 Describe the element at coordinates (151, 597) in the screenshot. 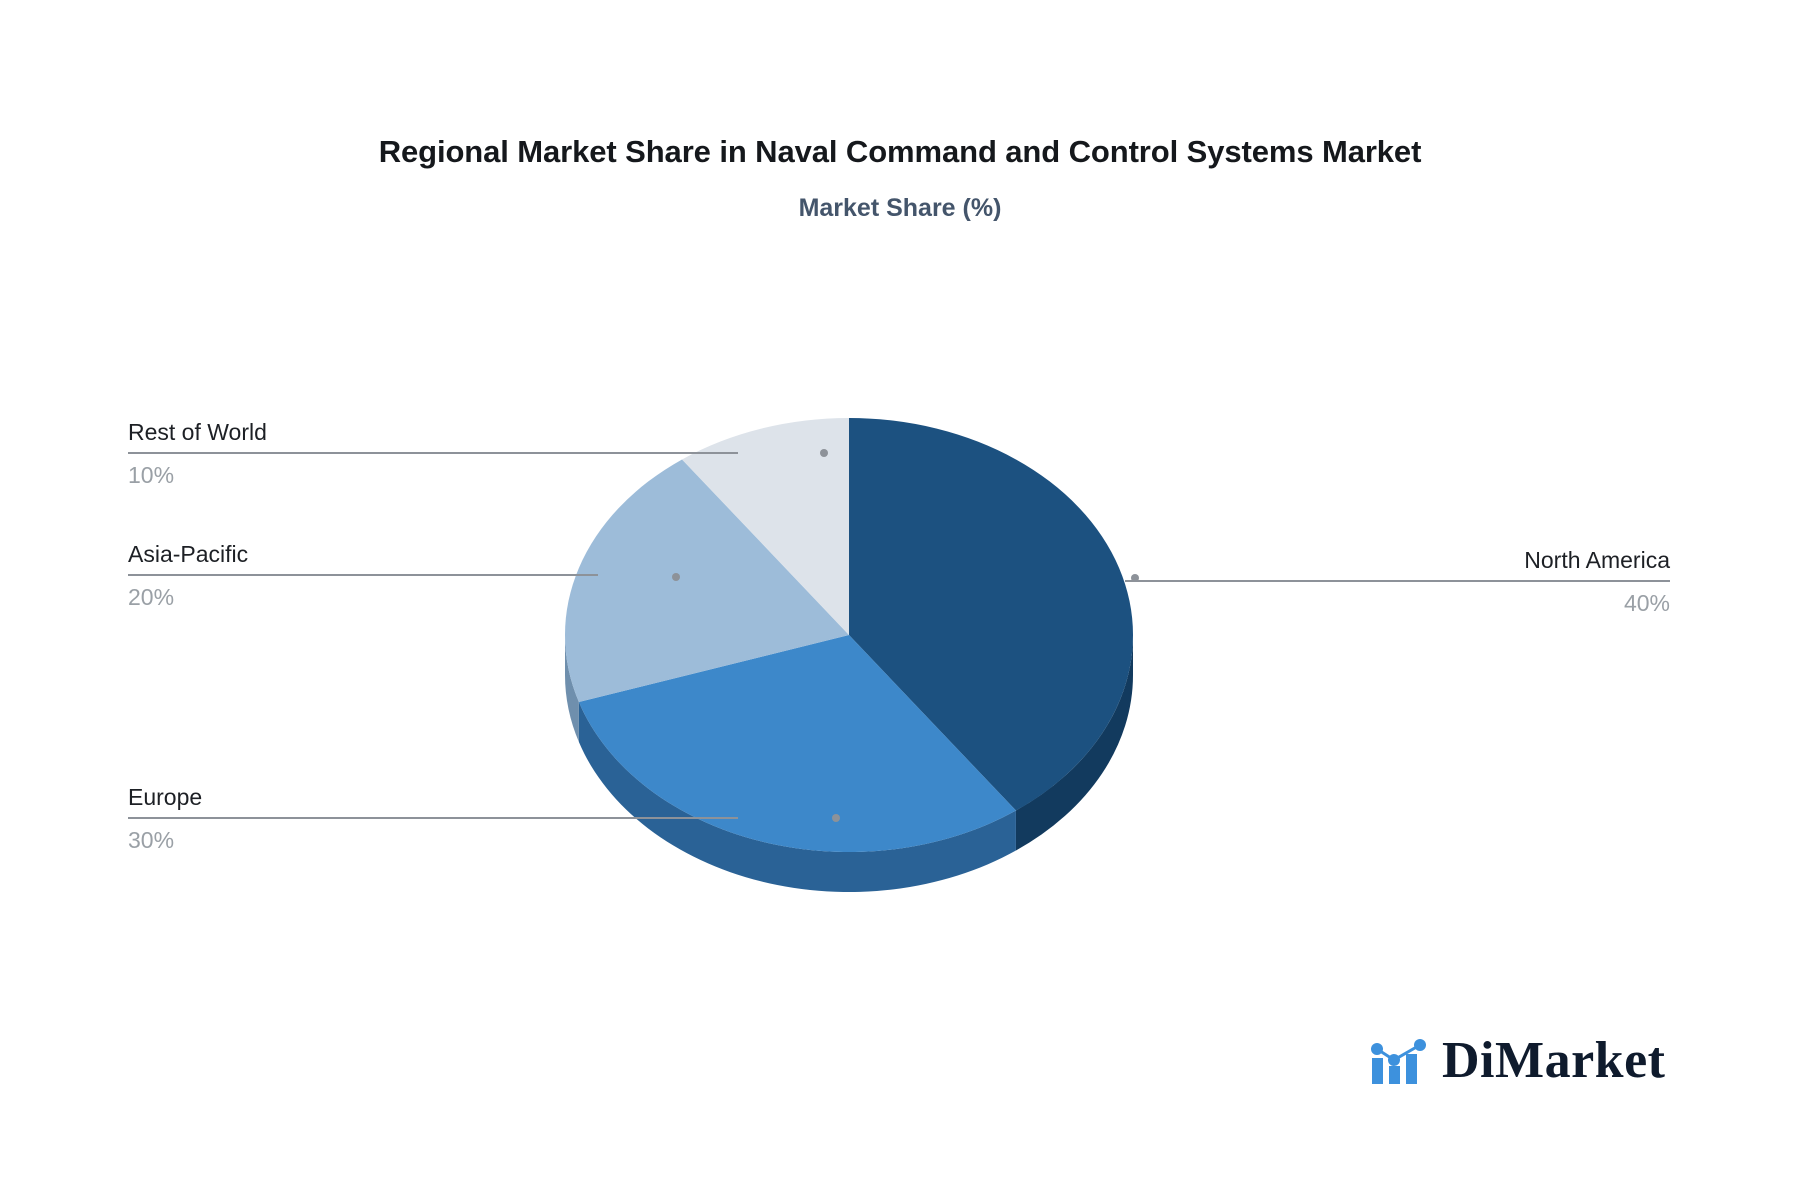

I see `callout-value: 20%` at that location.